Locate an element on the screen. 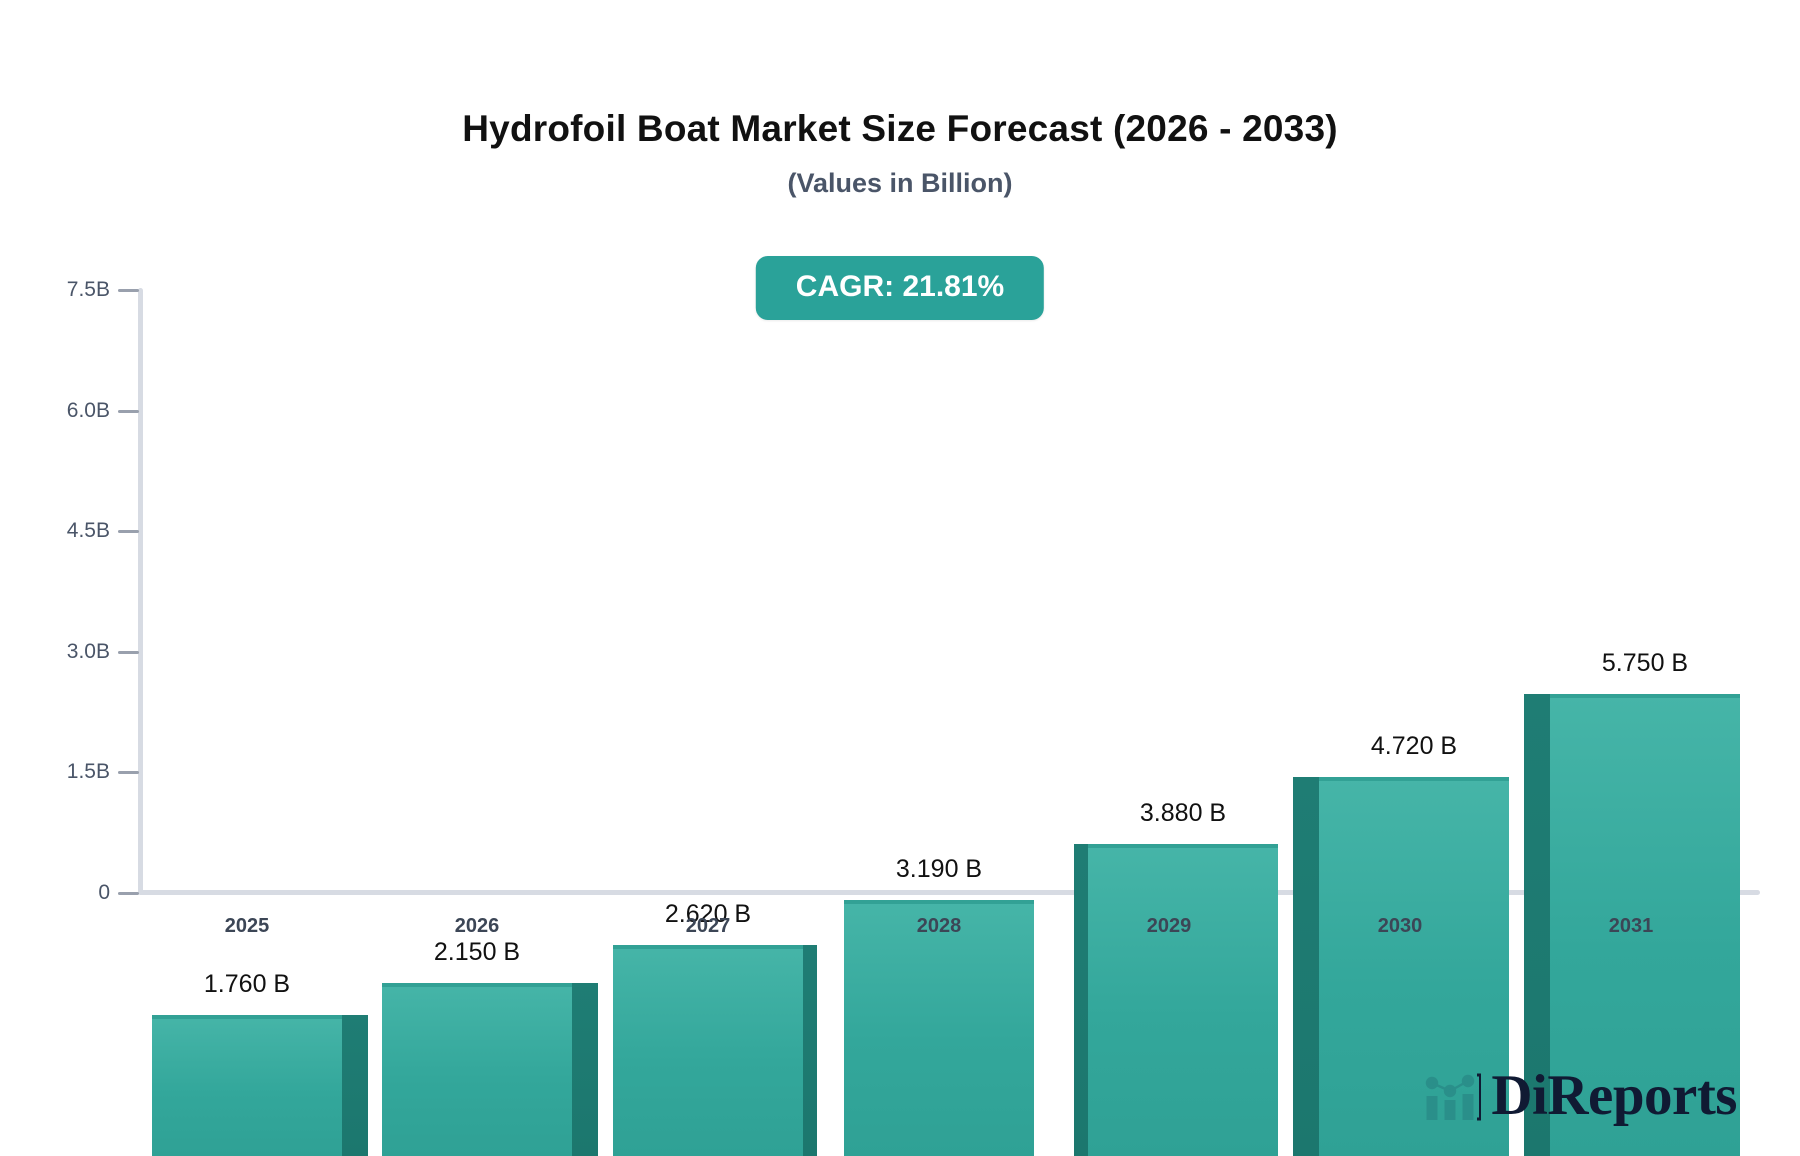 This screenshot has height=1156, width=1800. x-tick-label-2031: 2031 is located at coordinates (1631, 926).